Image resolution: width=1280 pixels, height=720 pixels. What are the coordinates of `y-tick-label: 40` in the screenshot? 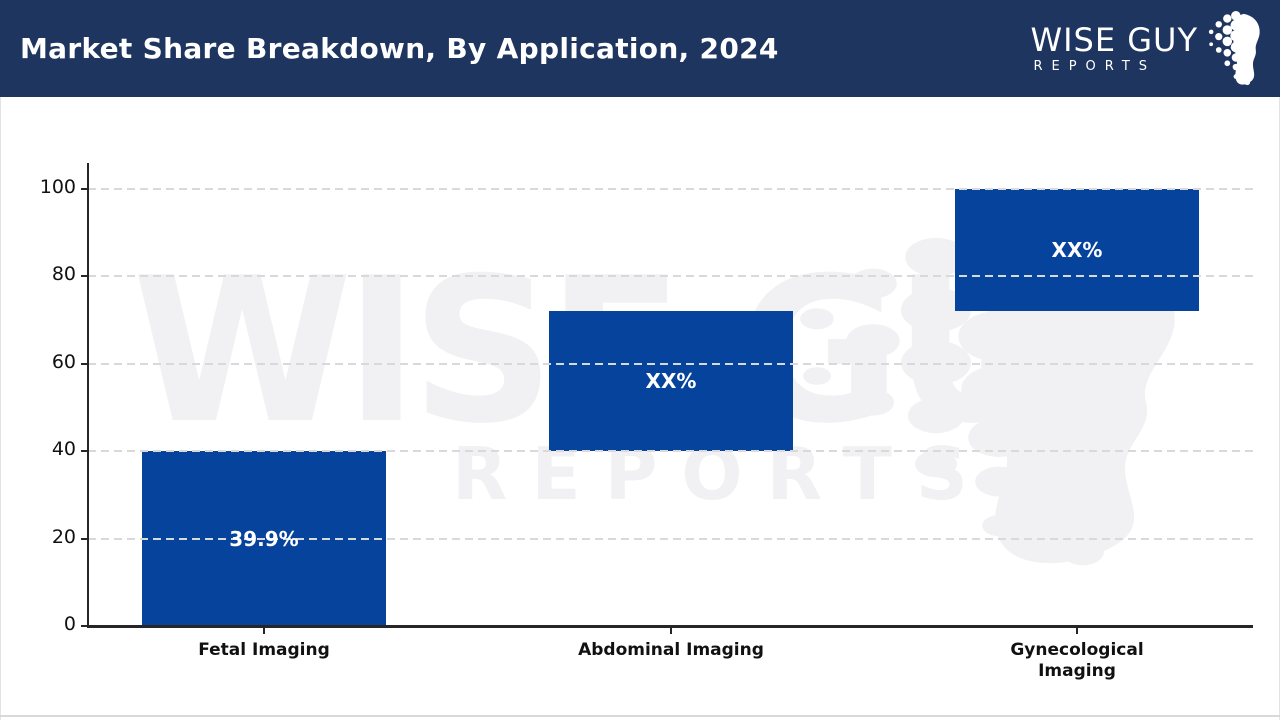 It's located at (63, 449).